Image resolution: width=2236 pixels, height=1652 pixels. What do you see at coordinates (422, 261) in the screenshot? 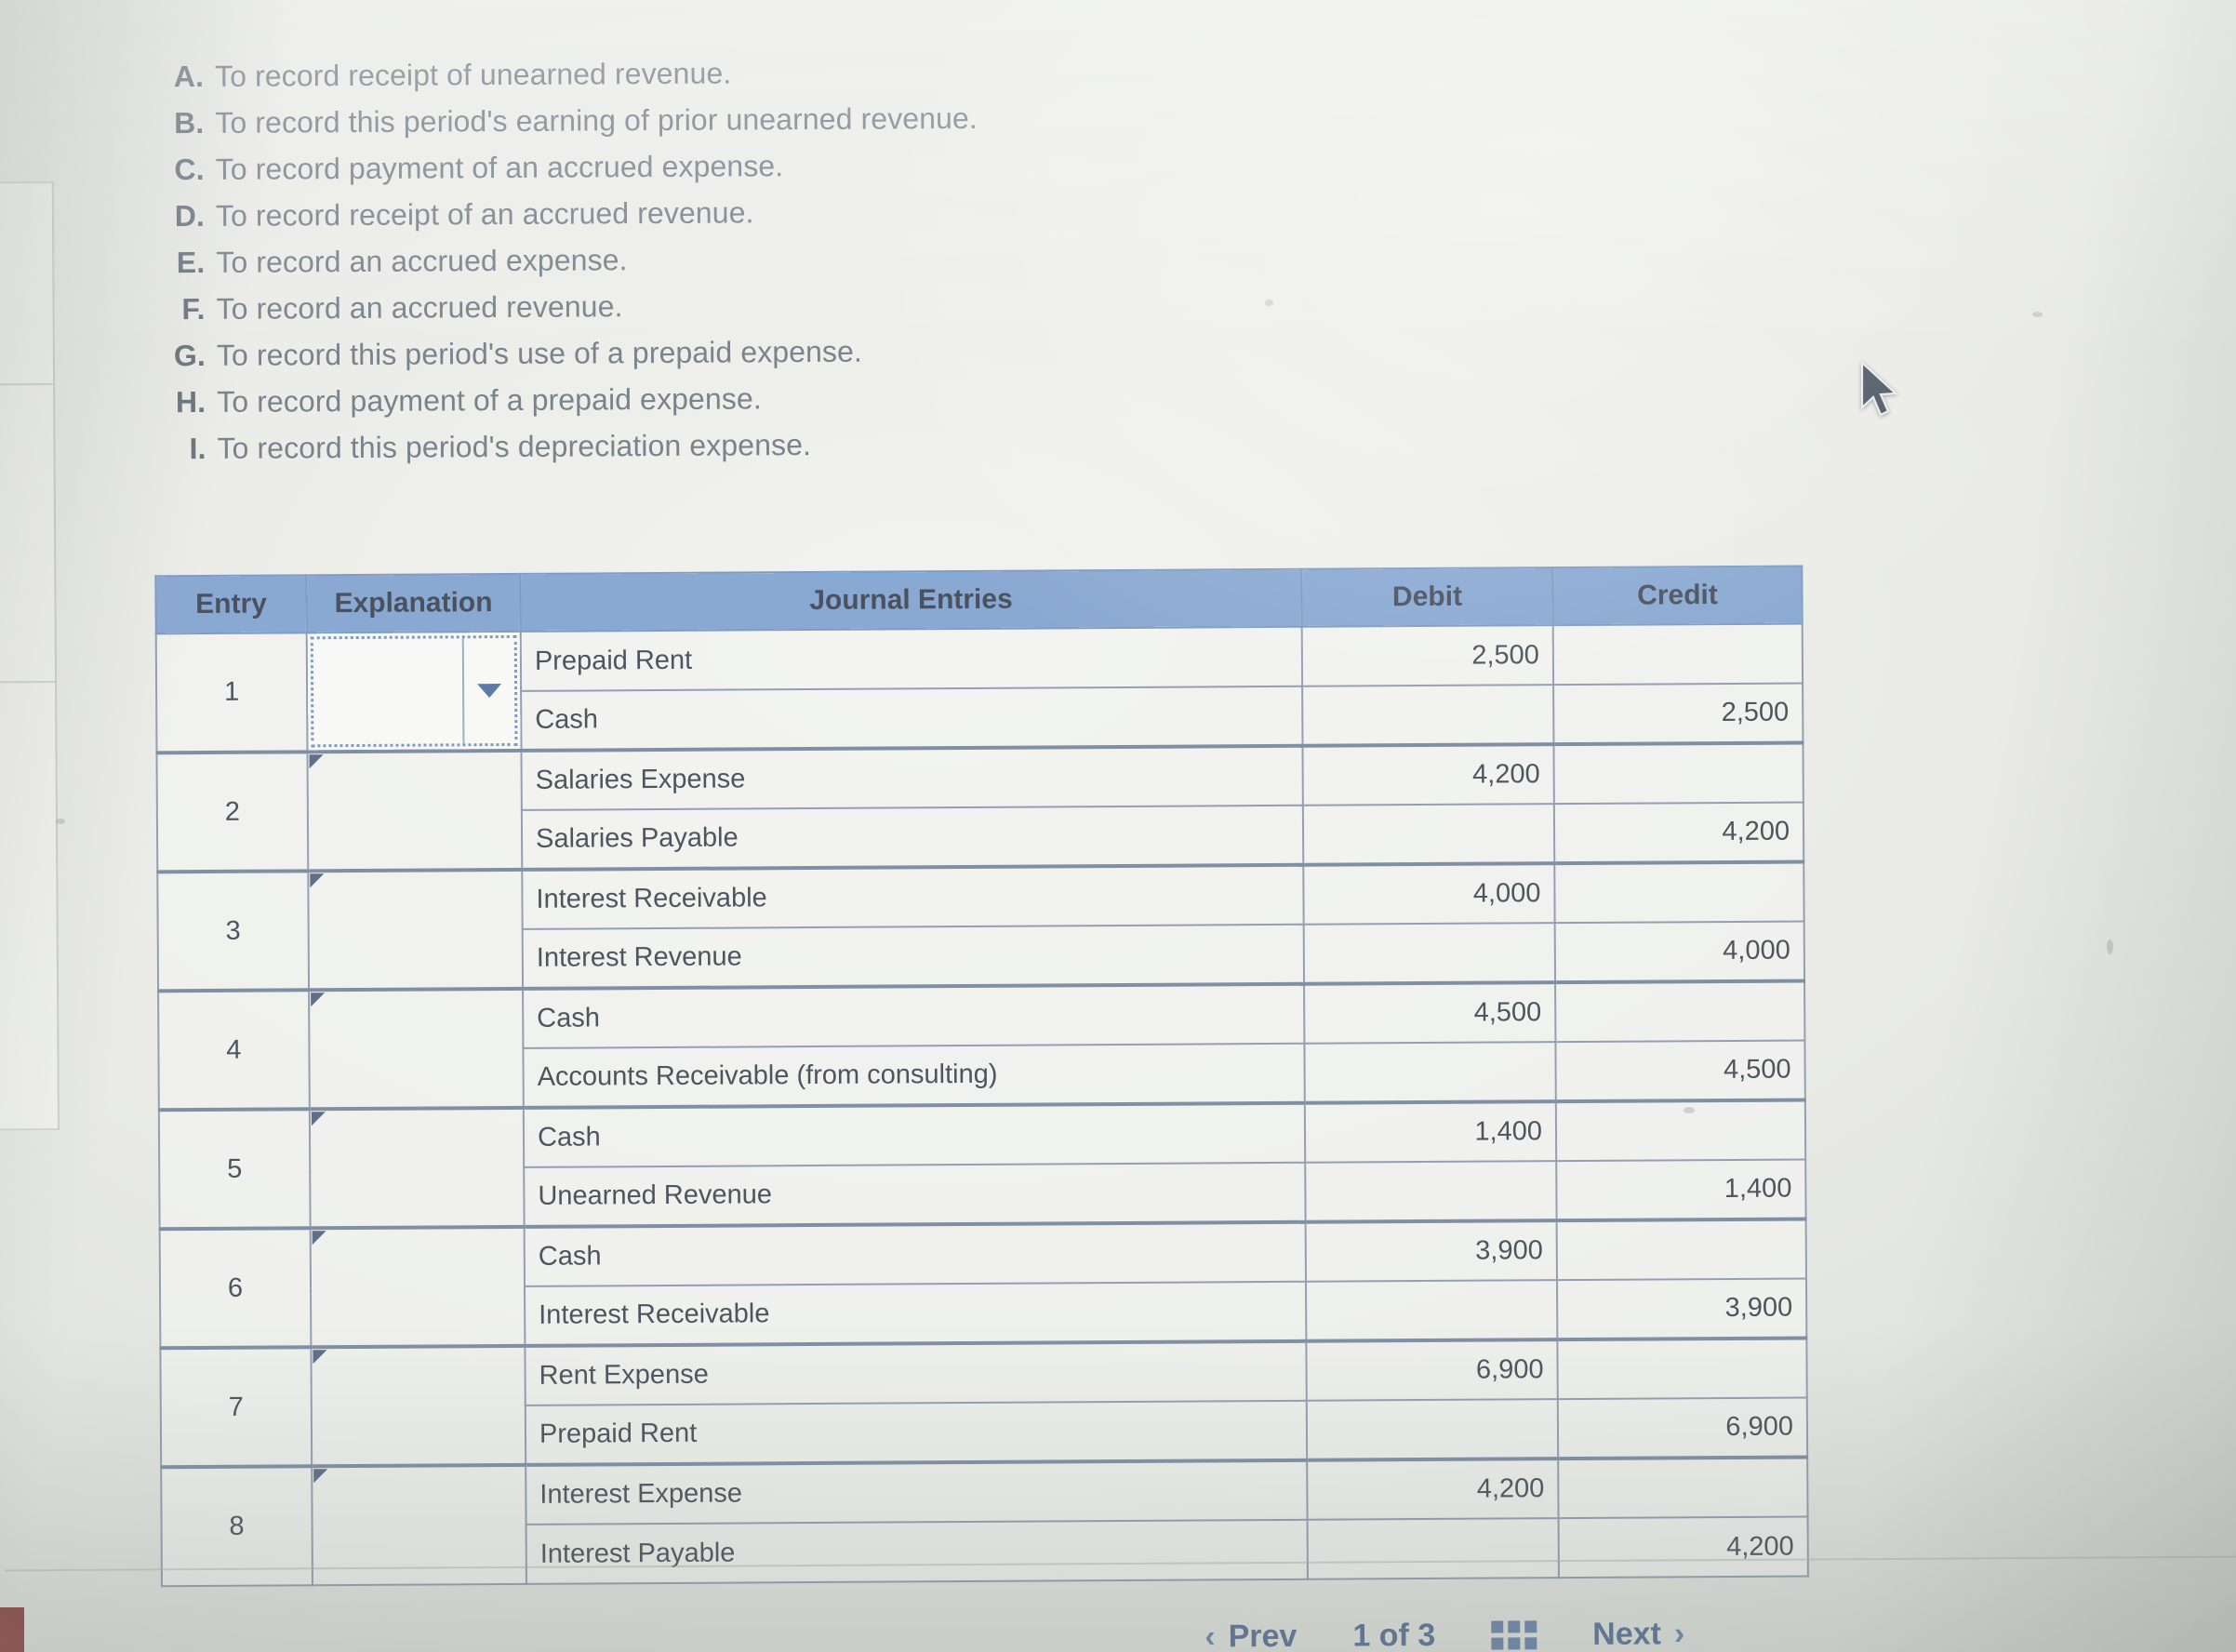
I see `option-text: To record an accrued expense.` at bounding box center [422, 261].